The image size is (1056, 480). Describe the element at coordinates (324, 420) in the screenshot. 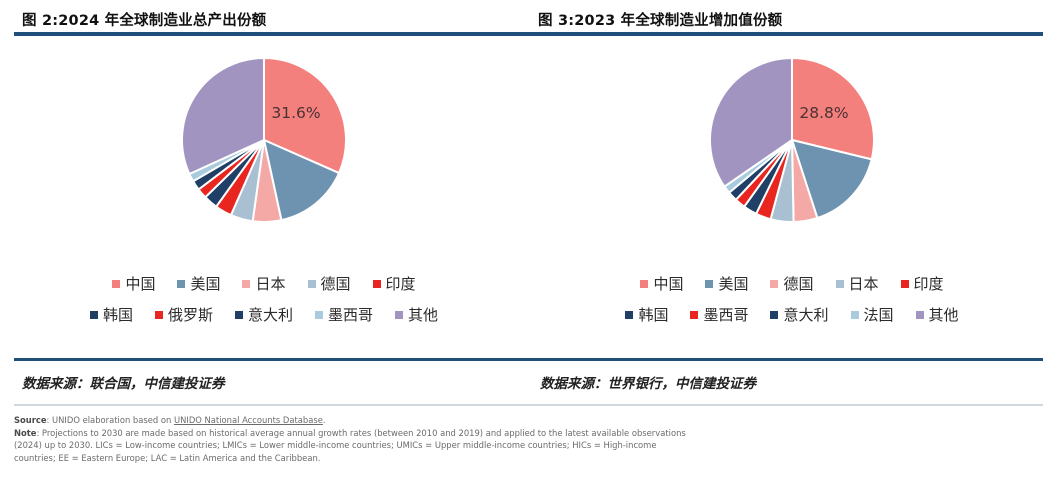

I see `footnote-source-tail: .` at that location.